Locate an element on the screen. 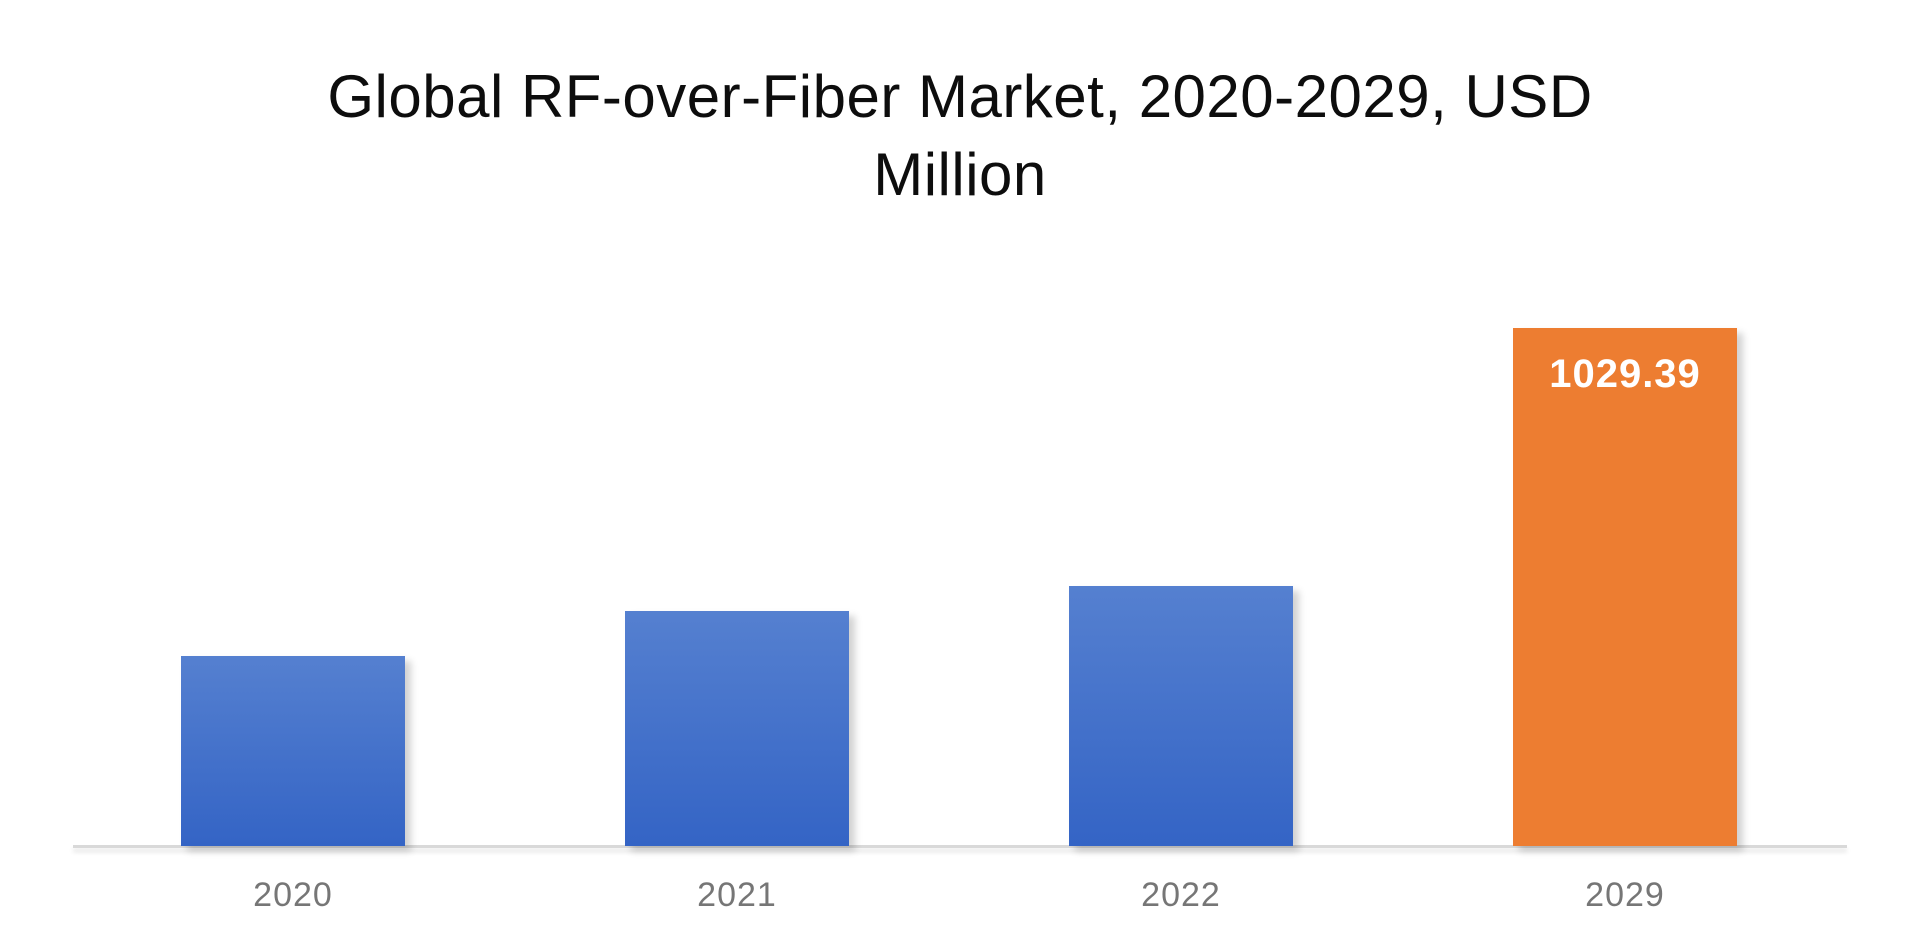  bar-2020 is located at coordinates (293, 751).